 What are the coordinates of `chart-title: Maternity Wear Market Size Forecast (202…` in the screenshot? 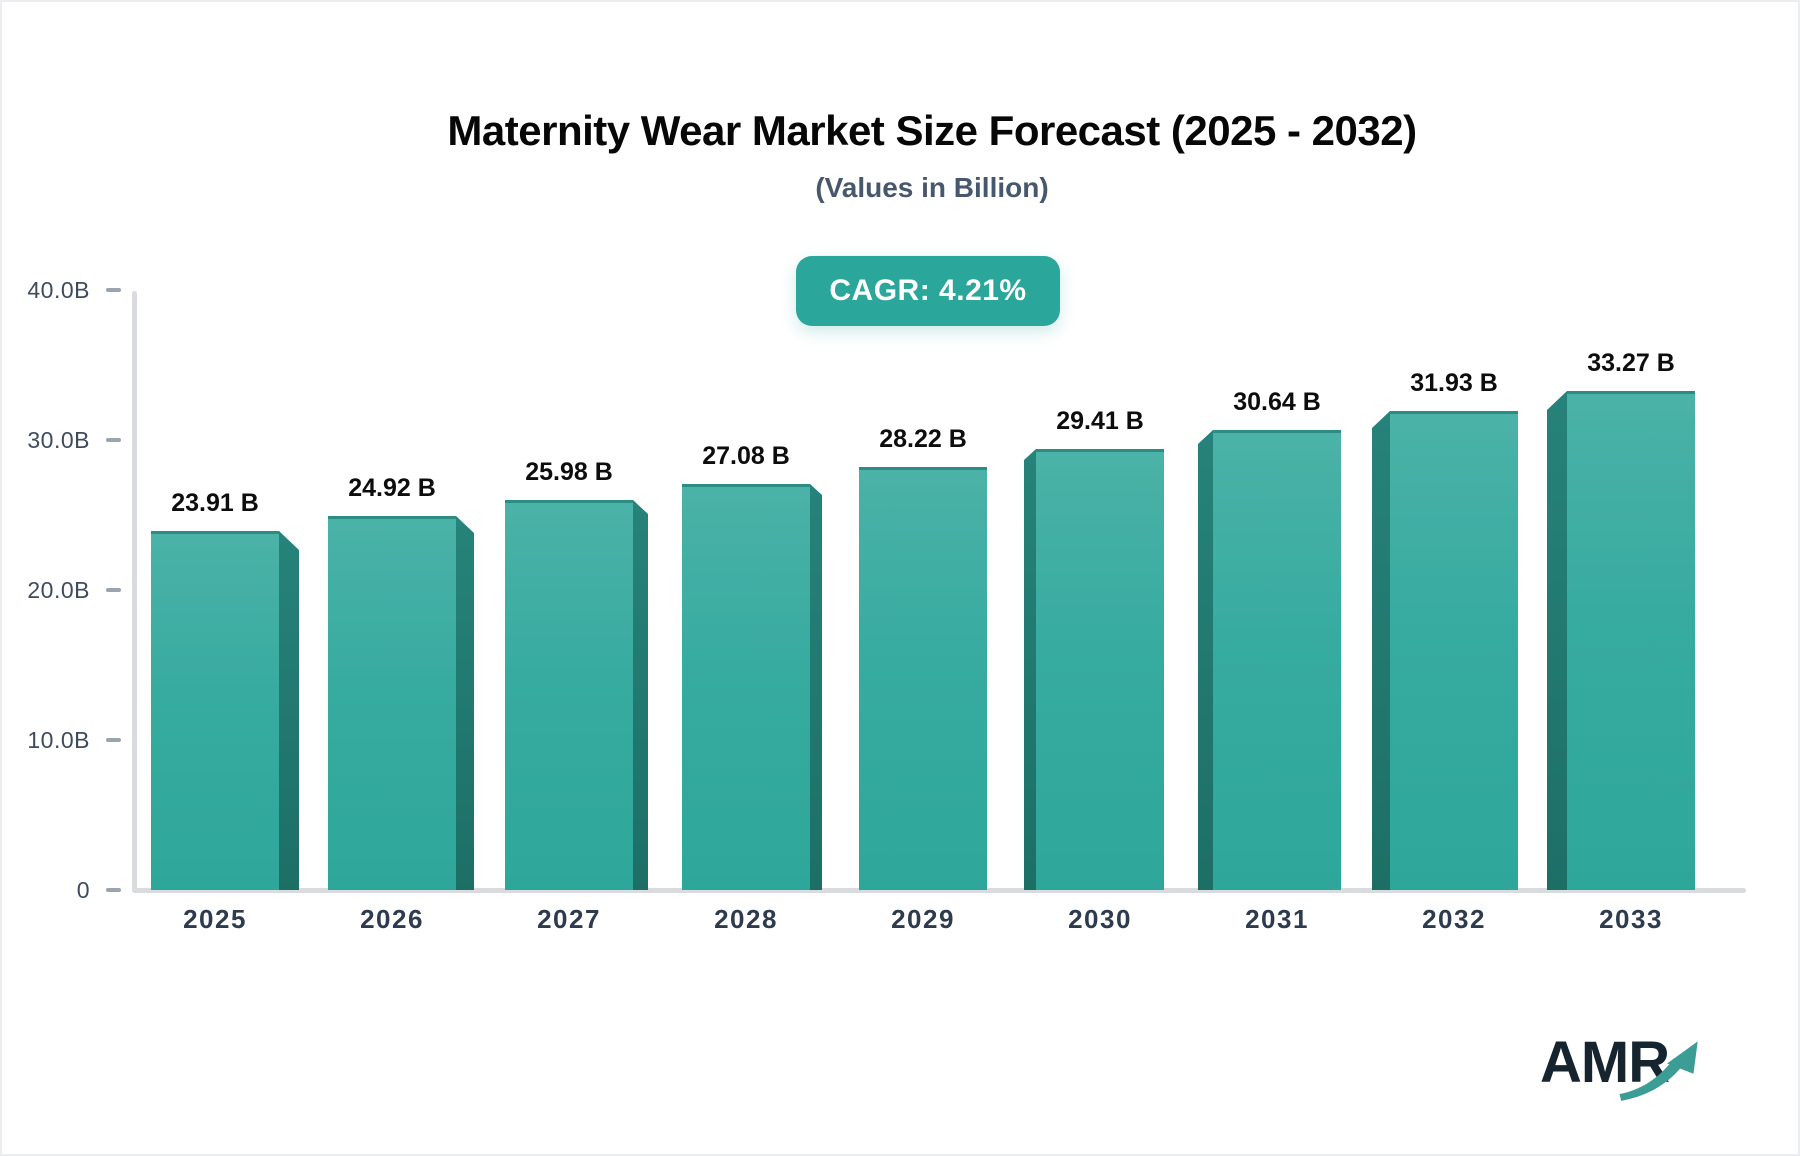 It's located at (932, 130).